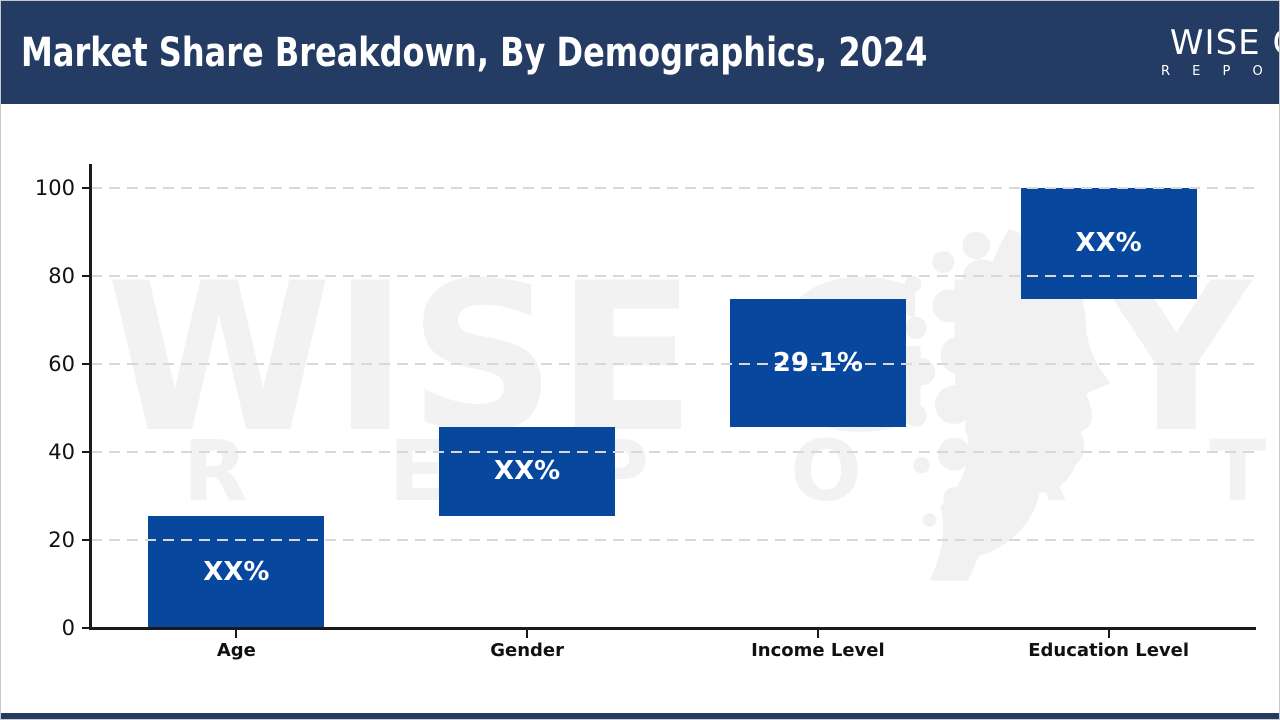 This screenshot has height=720, width=1280. Describe the element at coordinates (54, 188) in the screenshot. I see `y-tick-label: 100` at that location.